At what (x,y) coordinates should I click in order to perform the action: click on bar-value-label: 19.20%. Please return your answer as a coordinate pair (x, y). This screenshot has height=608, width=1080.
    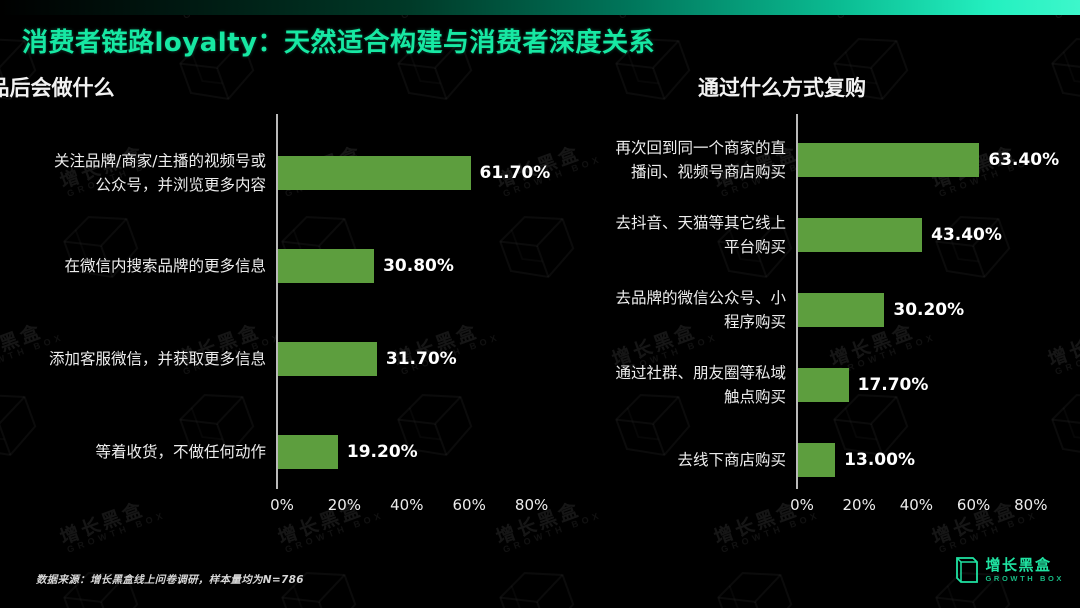
    Looking at the image, I should click on (382, 451).